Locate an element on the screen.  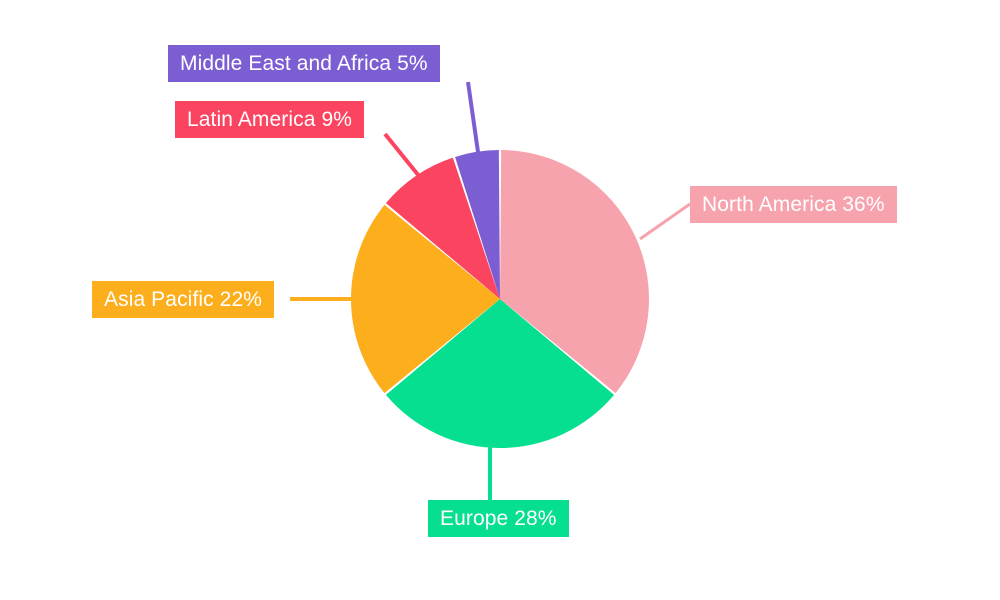
pie-label-europe: Europe 28% is located at coordinates (498, 518).